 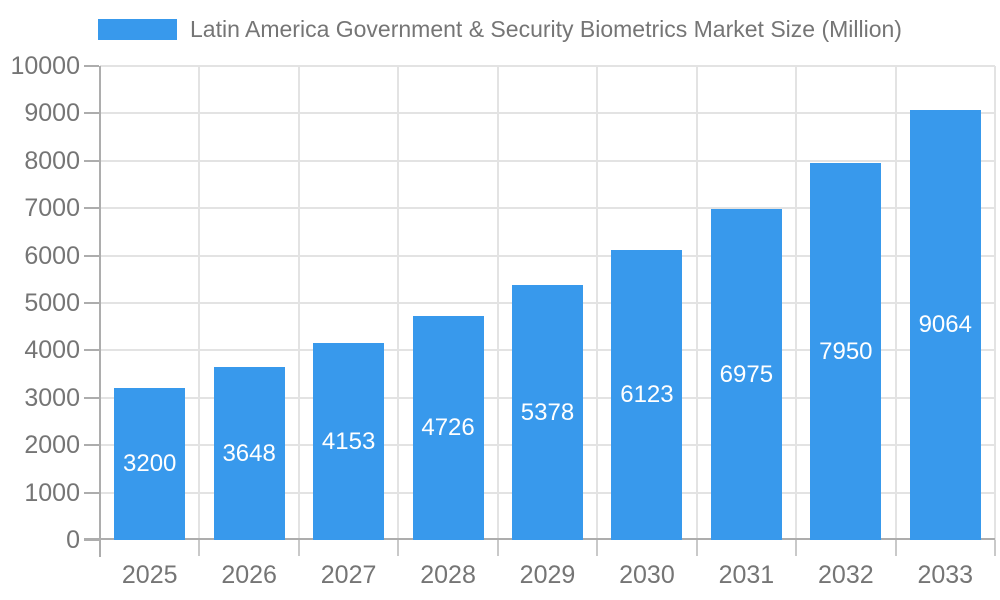 What do you see at coordinates (52, 113) in the screenshot?
I see `y-axis-label: 9000` at bounding box center [52, 113].